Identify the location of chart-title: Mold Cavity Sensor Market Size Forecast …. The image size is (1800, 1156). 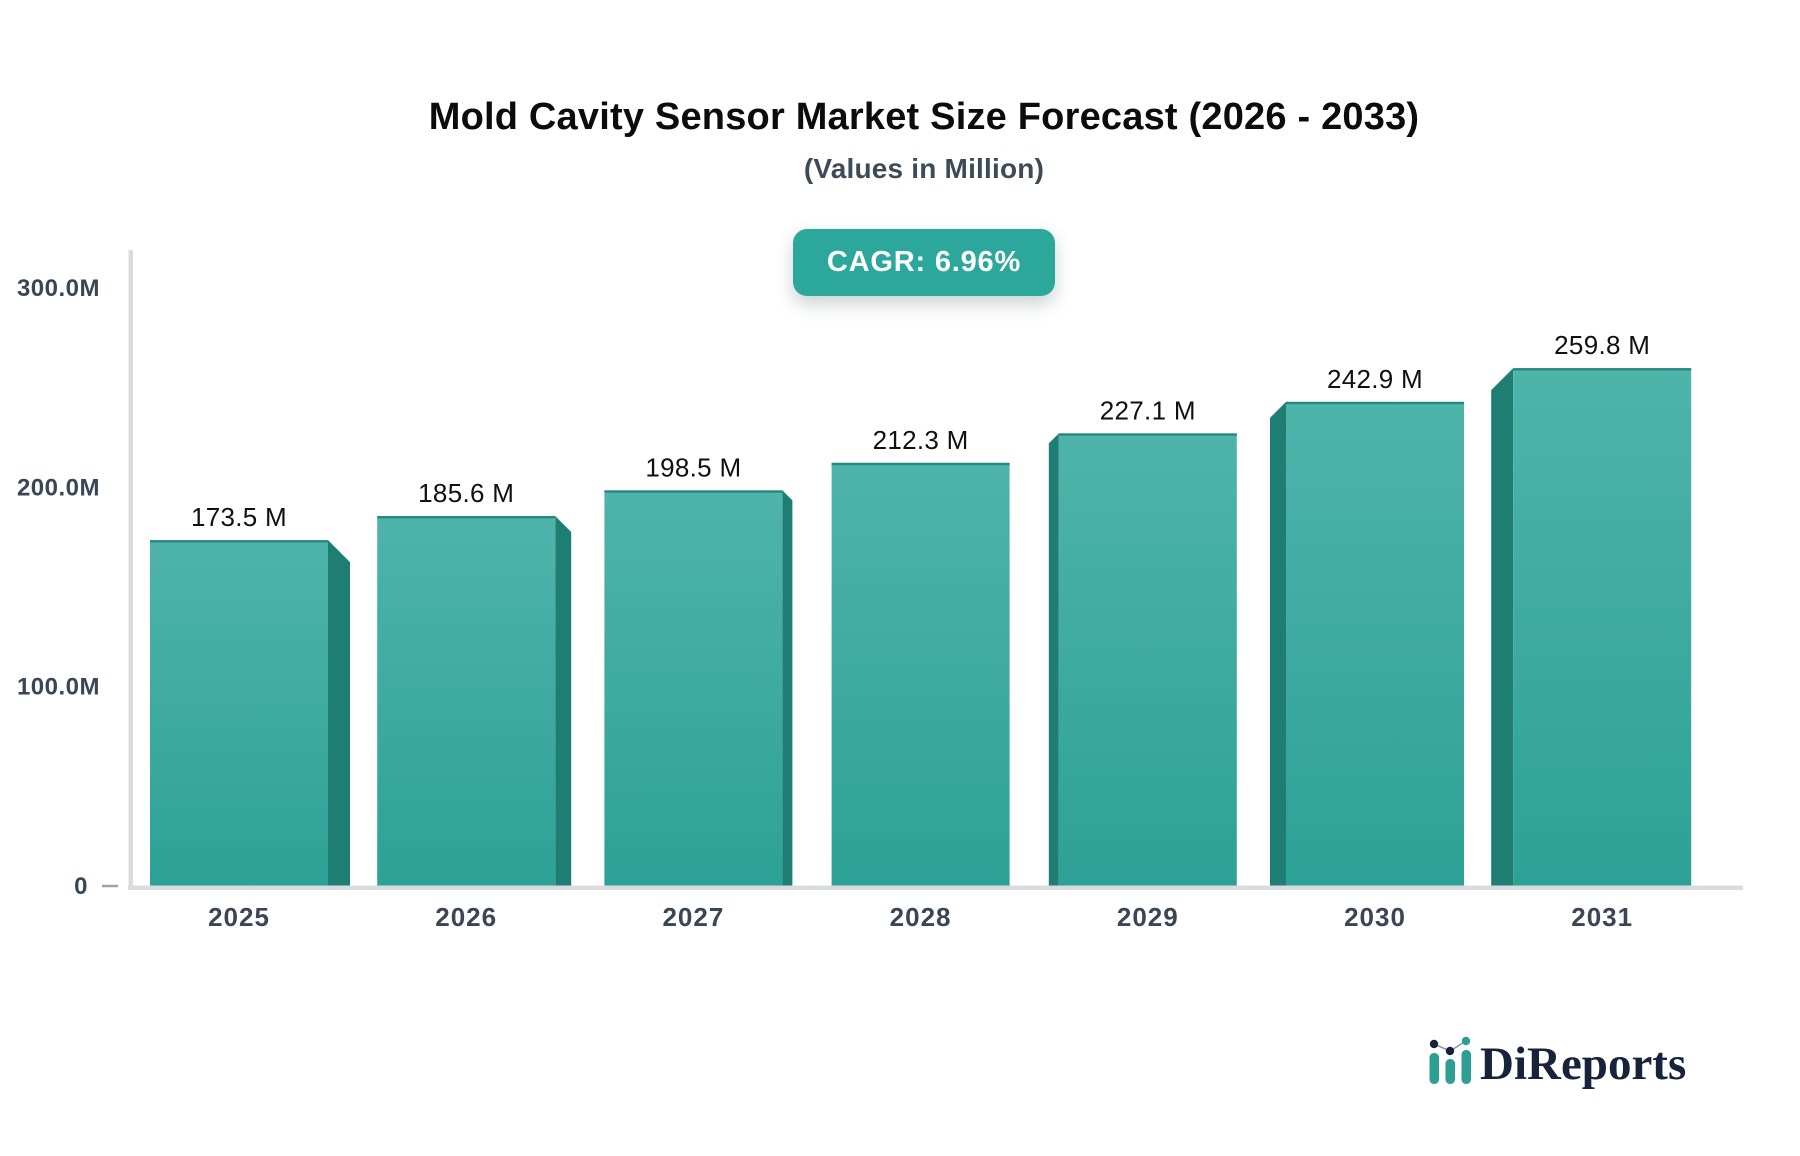
(924, 117).